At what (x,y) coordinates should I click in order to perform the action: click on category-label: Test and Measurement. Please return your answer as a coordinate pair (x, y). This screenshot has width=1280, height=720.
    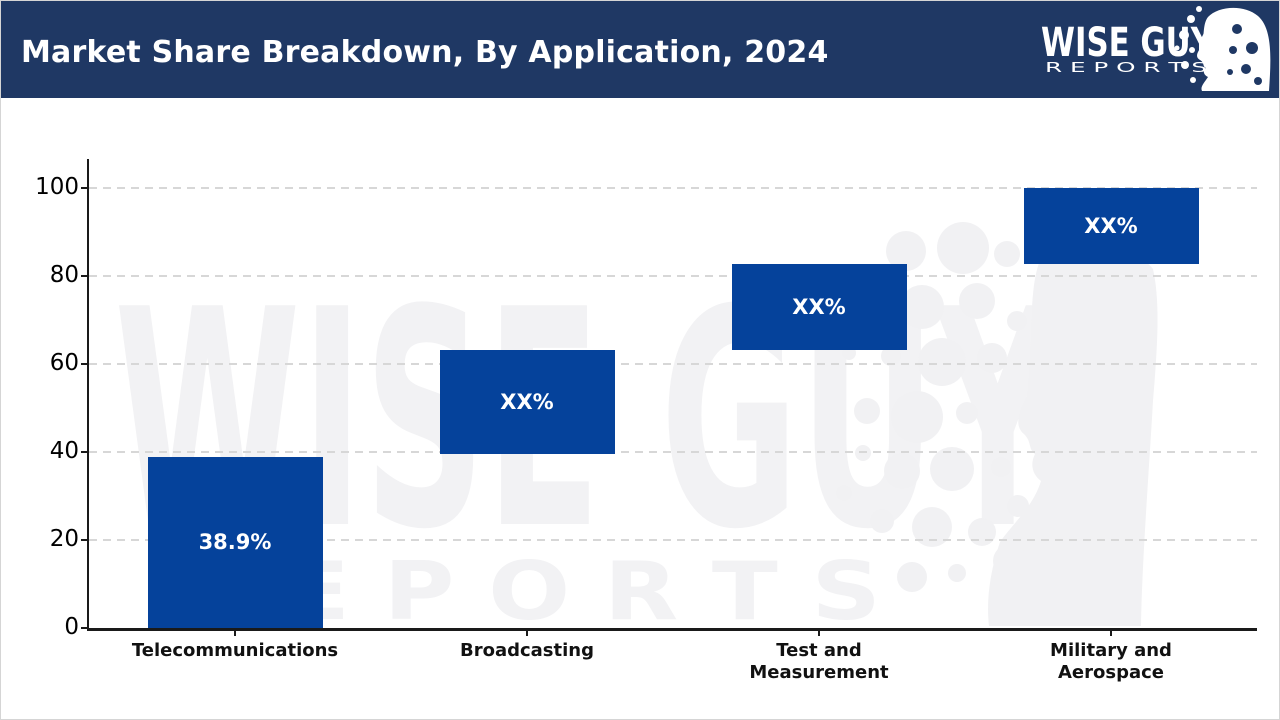
    Looking at the image, I should click on (819, 662).